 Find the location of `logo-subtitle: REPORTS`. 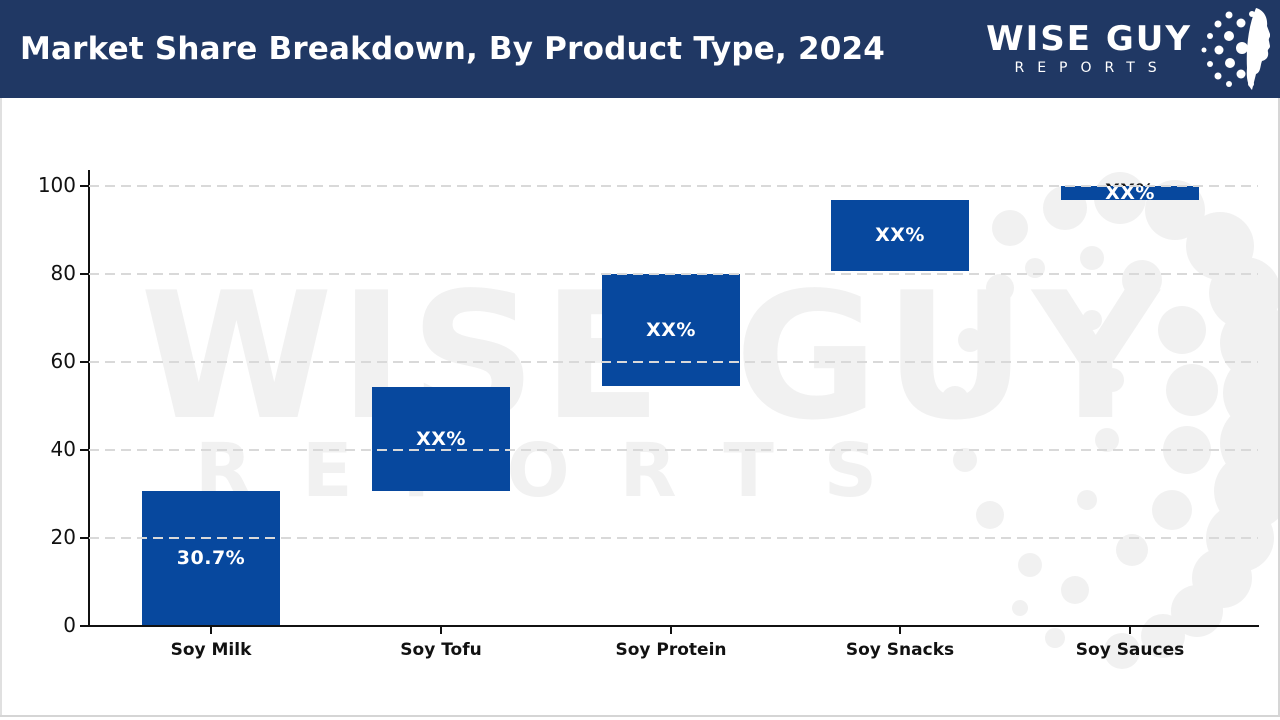

logo-subtitle: REPORTS is located at coordinates (1092, 67).